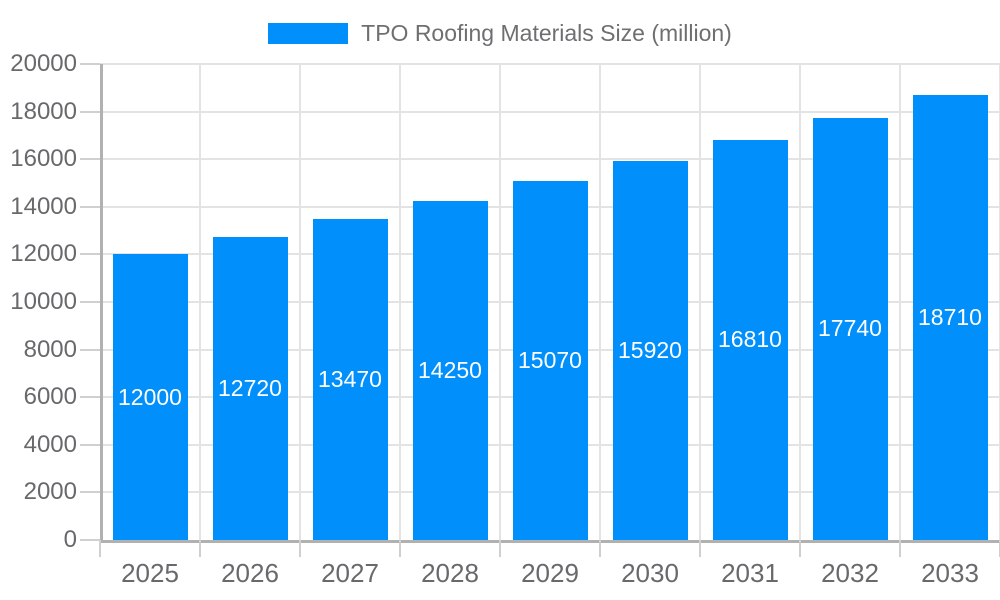 The width and height of the screenshot is (1000, 600). I want to click on y-axis-label: 0, so click(70, 539).